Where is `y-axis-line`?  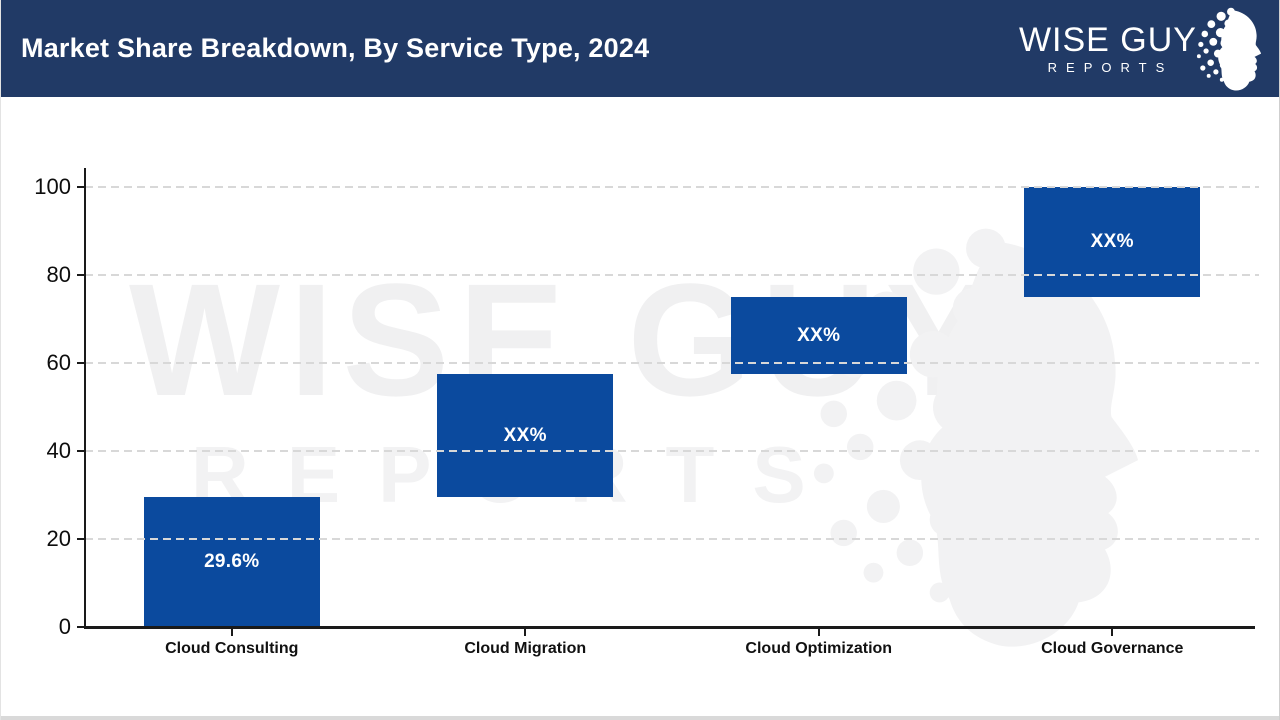
y-axis-line is located at coordinates (85, 398).